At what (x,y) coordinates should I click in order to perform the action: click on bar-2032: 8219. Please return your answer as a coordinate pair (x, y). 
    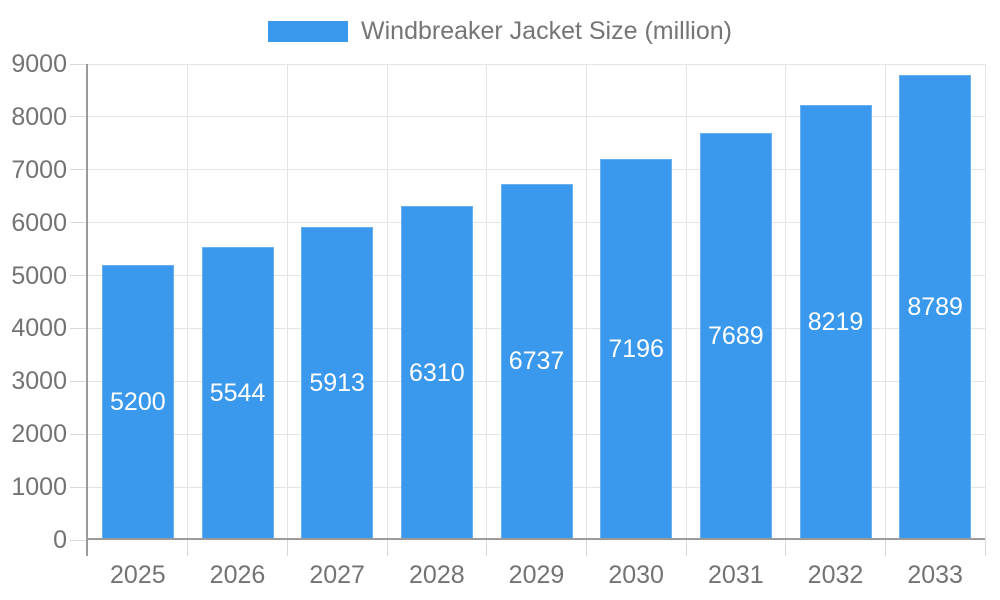
    Looking at the image, I should click on (835, 322).